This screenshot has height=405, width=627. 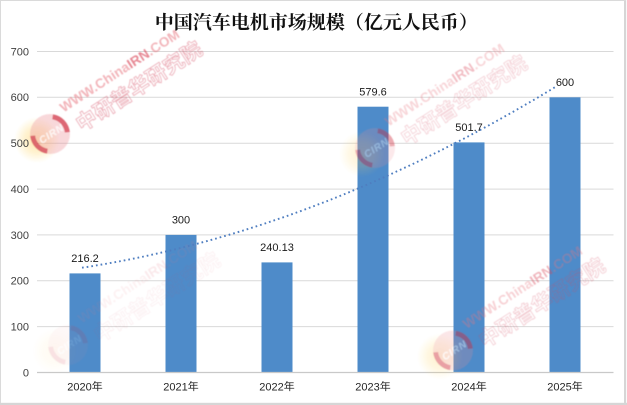 I want to click on svg-text: 2020, so click(x=79, y=387).